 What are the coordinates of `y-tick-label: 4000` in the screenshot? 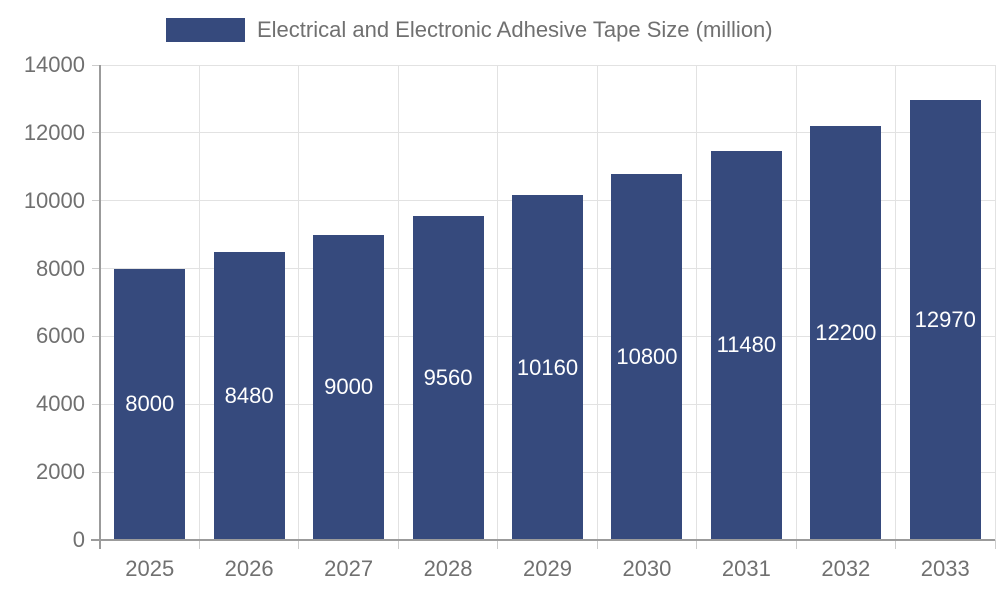 It's located at (60, 404).